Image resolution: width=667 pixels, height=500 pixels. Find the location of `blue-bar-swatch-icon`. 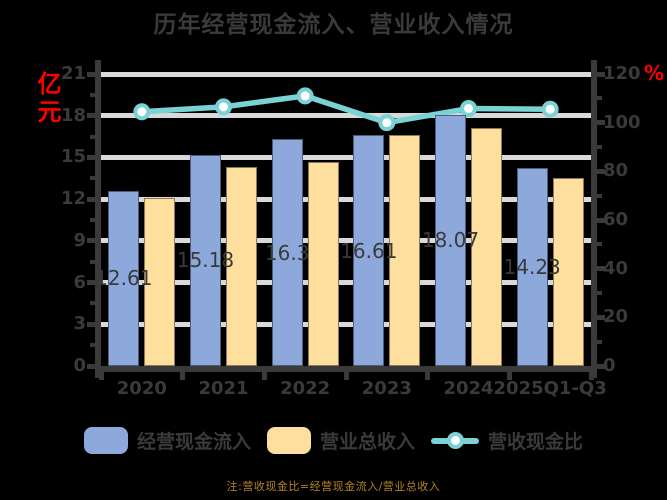

blue-bar-swatch-icon is located at coordinates (105, 440).